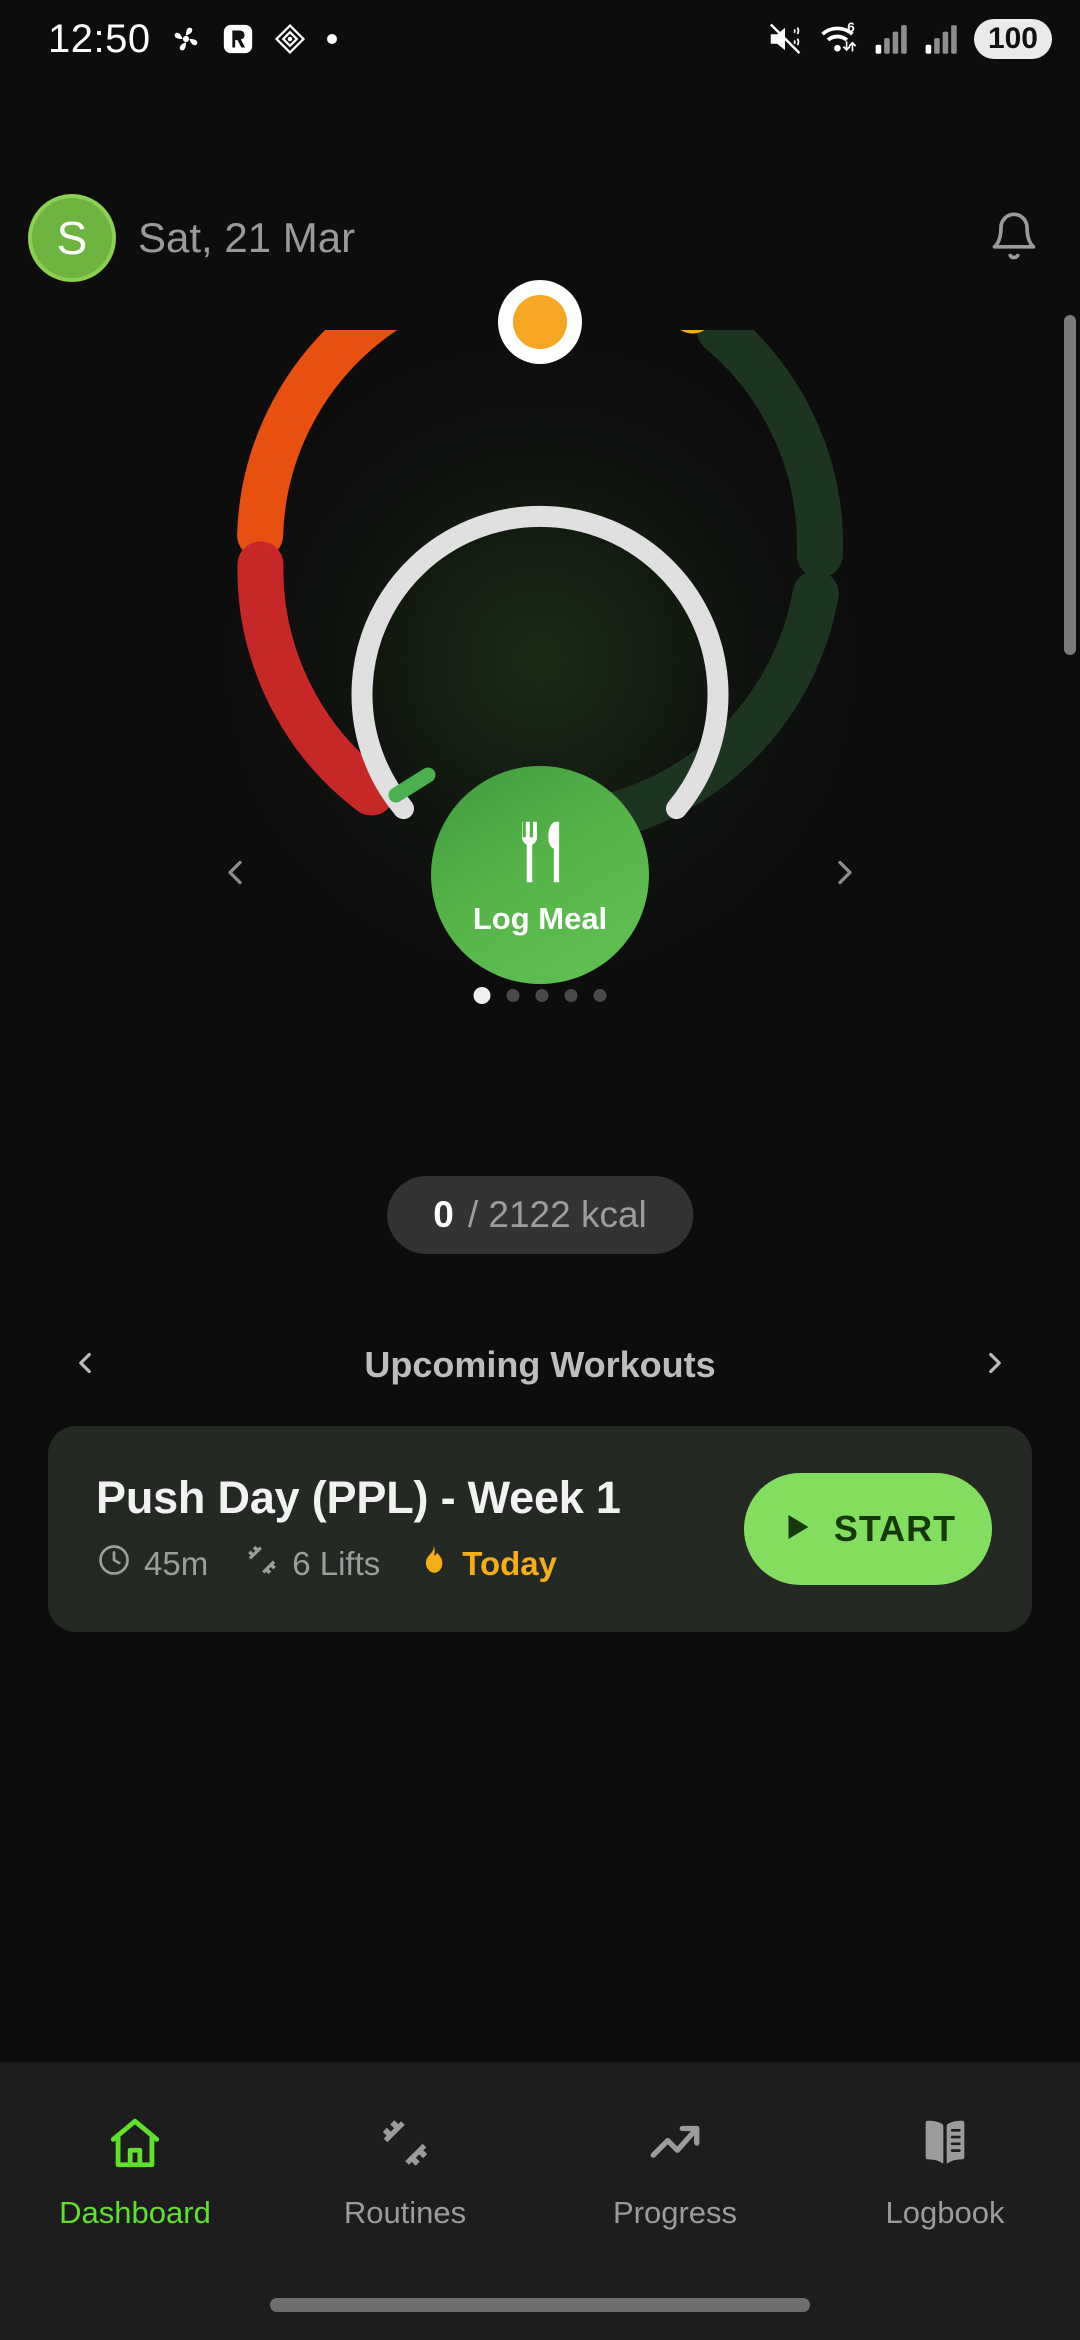 The height and width of the screenshot is (2340, 1080). I want to click on home-indicator, so click(540, 2305).